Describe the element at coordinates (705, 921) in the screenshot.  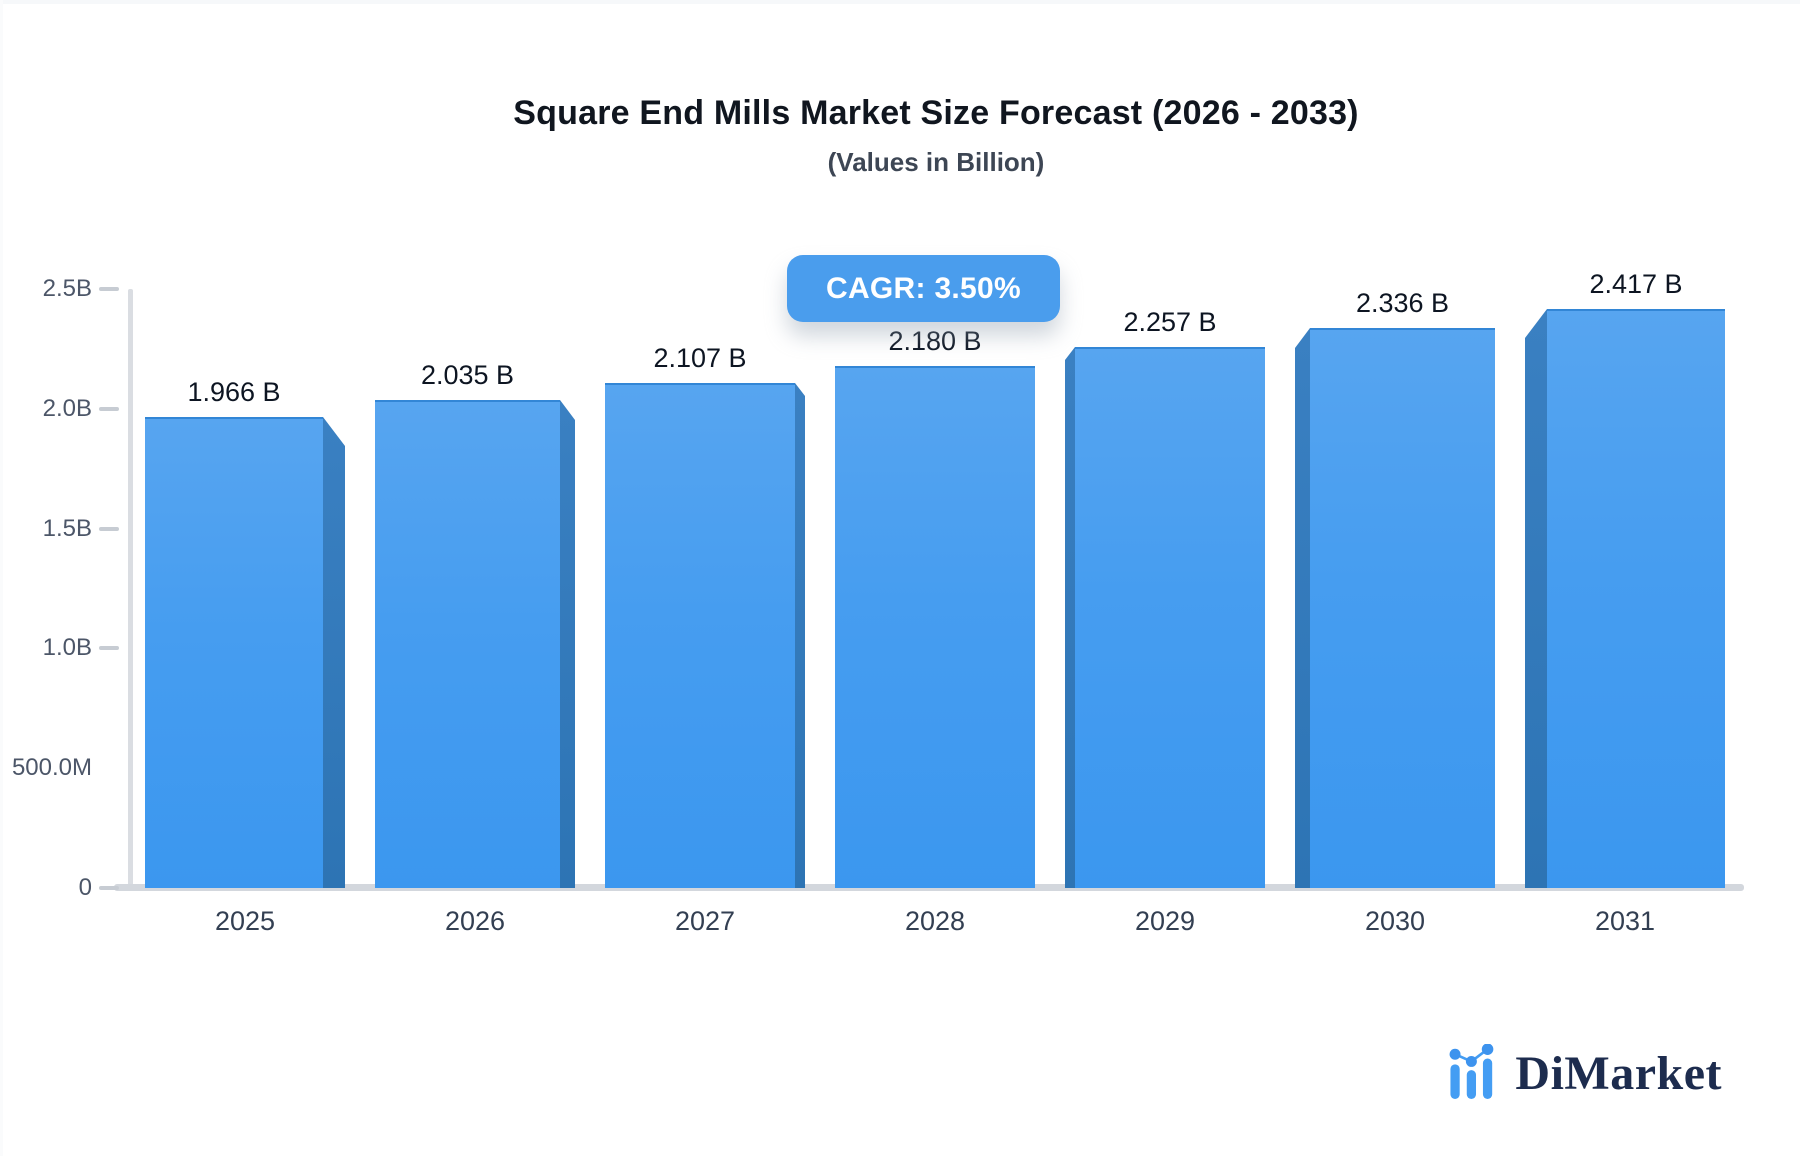
I see `x-axis-label: 2027` at that location.